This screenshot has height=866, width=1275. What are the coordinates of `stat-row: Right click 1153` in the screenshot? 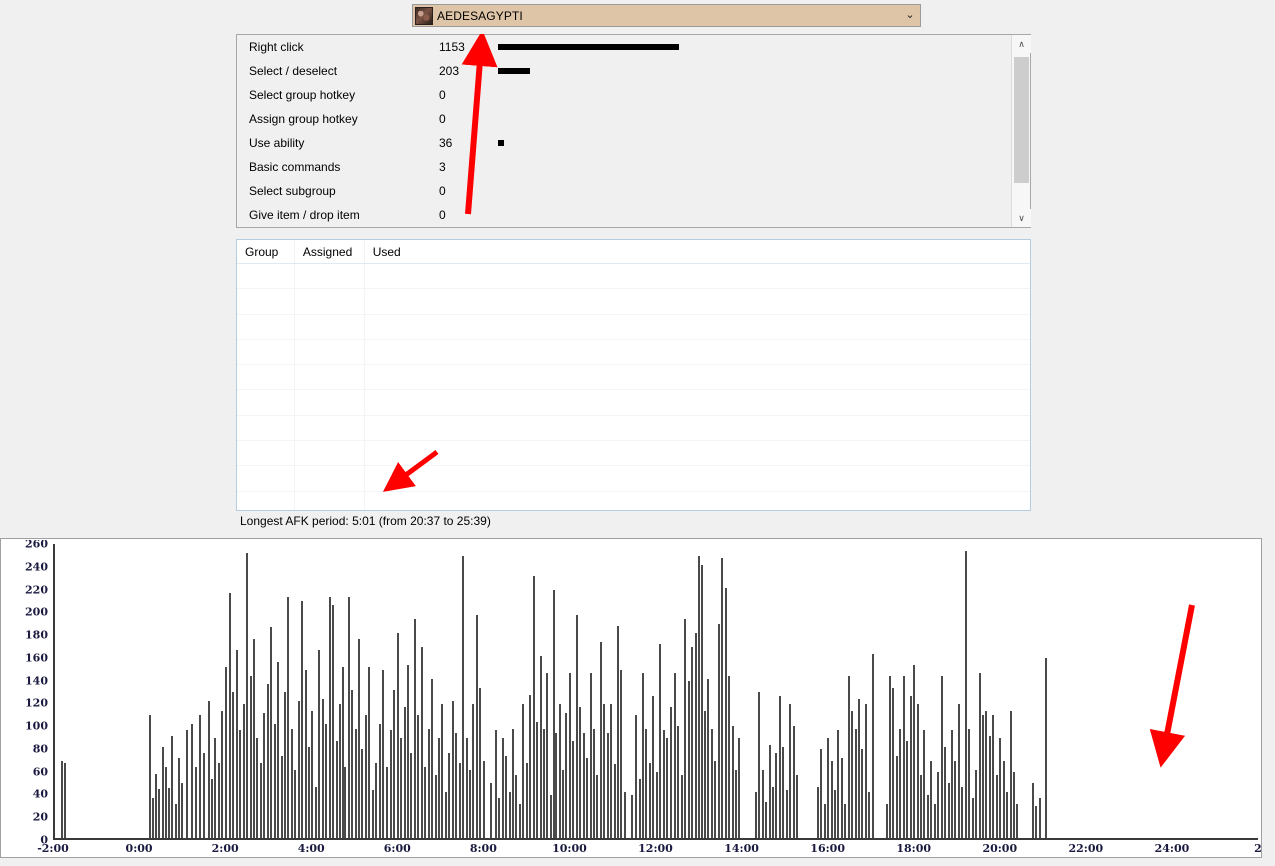 It's located at (624, 47).